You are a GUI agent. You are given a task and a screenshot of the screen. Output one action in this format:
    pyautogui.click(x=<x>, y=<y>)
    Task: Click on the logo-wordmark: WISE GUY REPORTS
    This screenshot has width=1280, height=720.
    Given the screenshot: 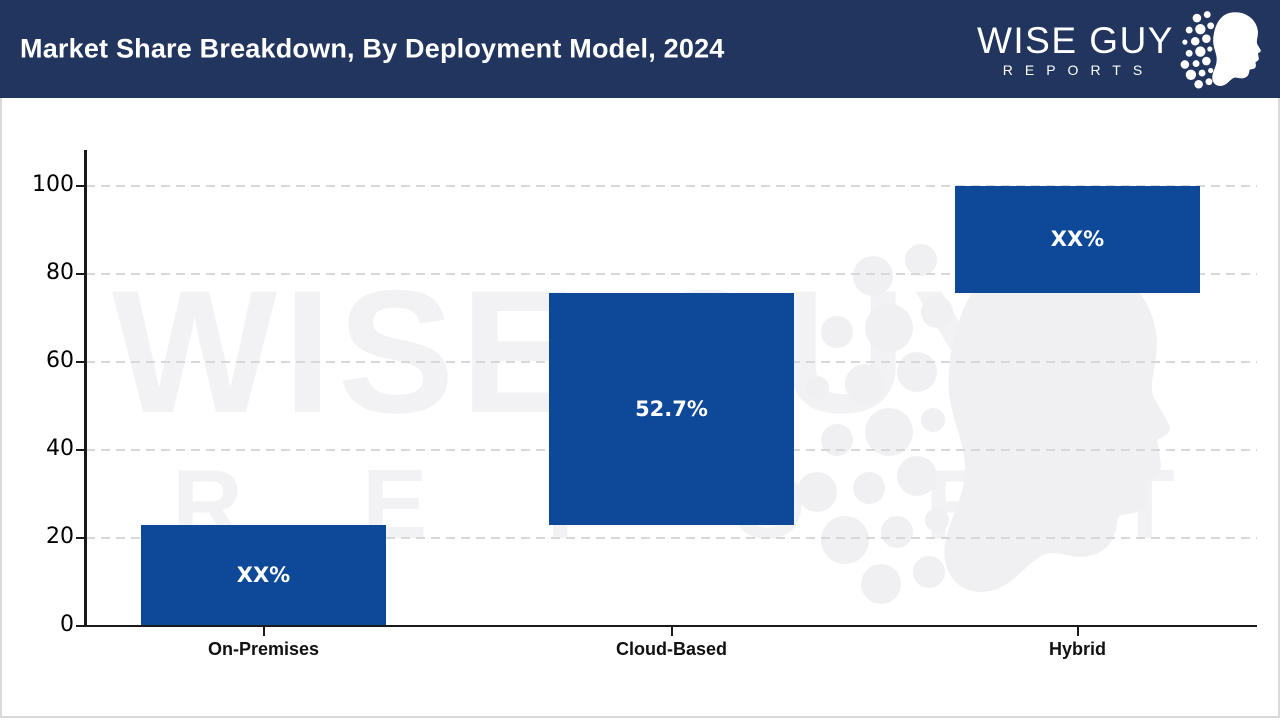 What is the action you would take?
    pyautogui.click(x=1075, y=49)
    